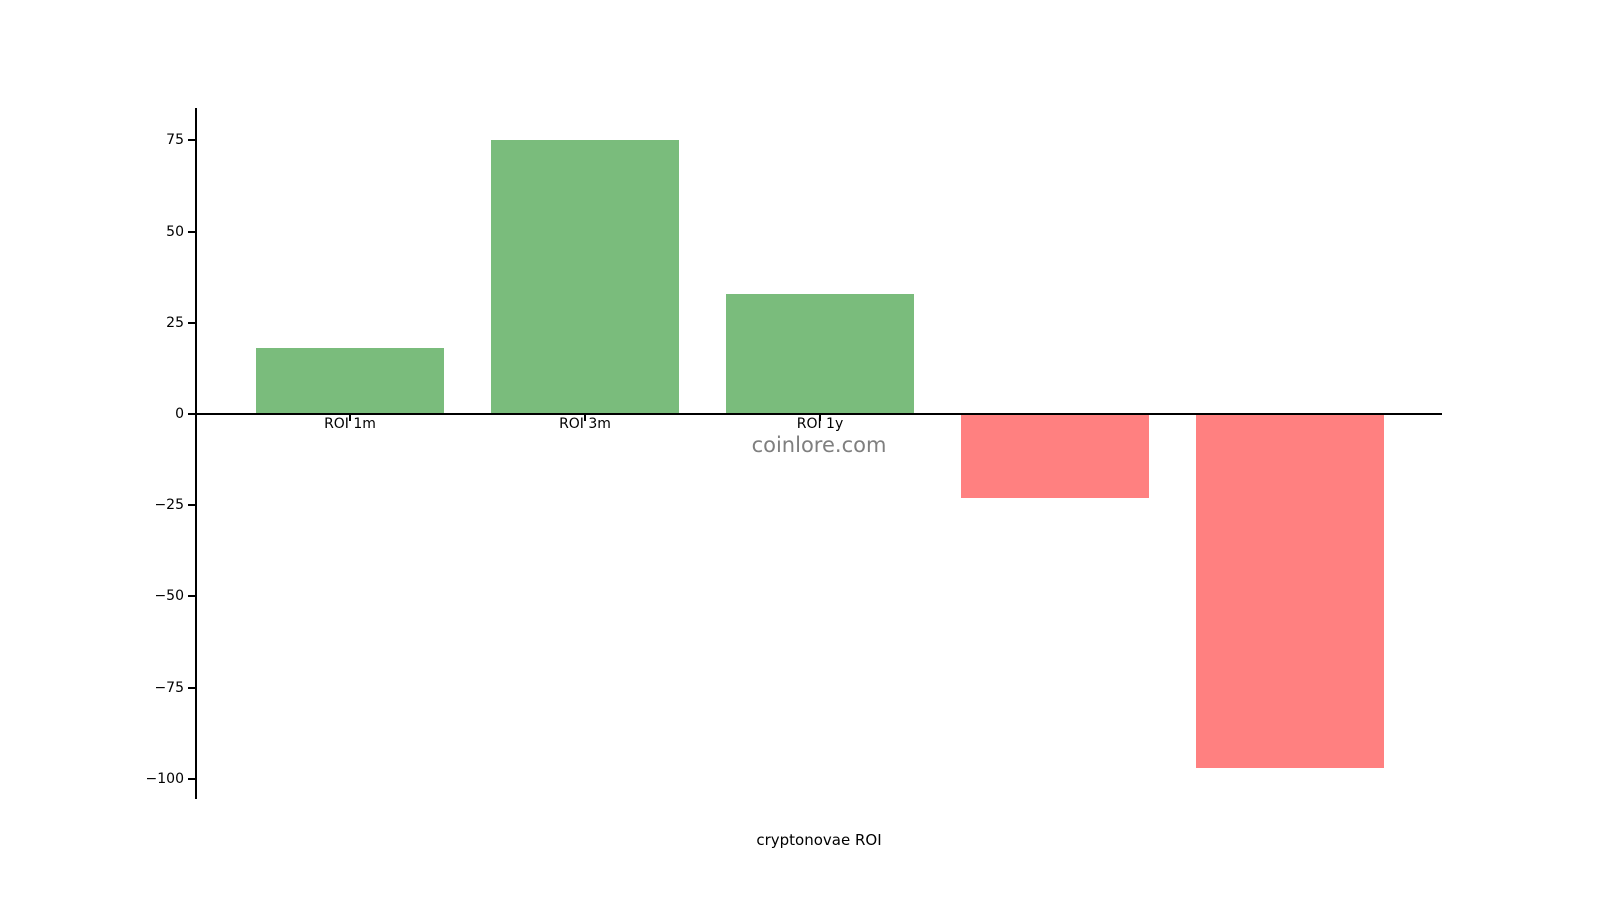 This screenshot has height=900, width=1600. I want to click on y-tick-label: 50, so click(175, 231).